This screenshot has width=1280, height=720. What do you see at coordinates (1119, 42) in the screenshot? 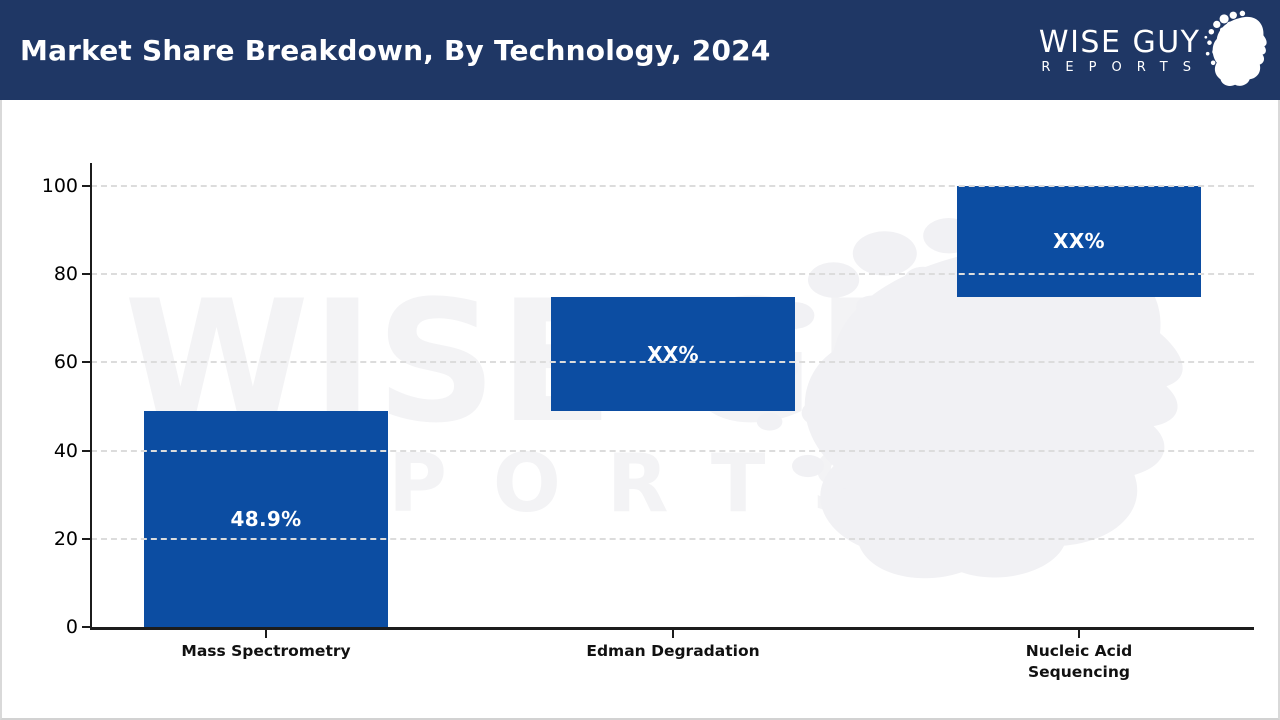
I see `brand-name: WISE GUY` at bounding box center [1119, 42].